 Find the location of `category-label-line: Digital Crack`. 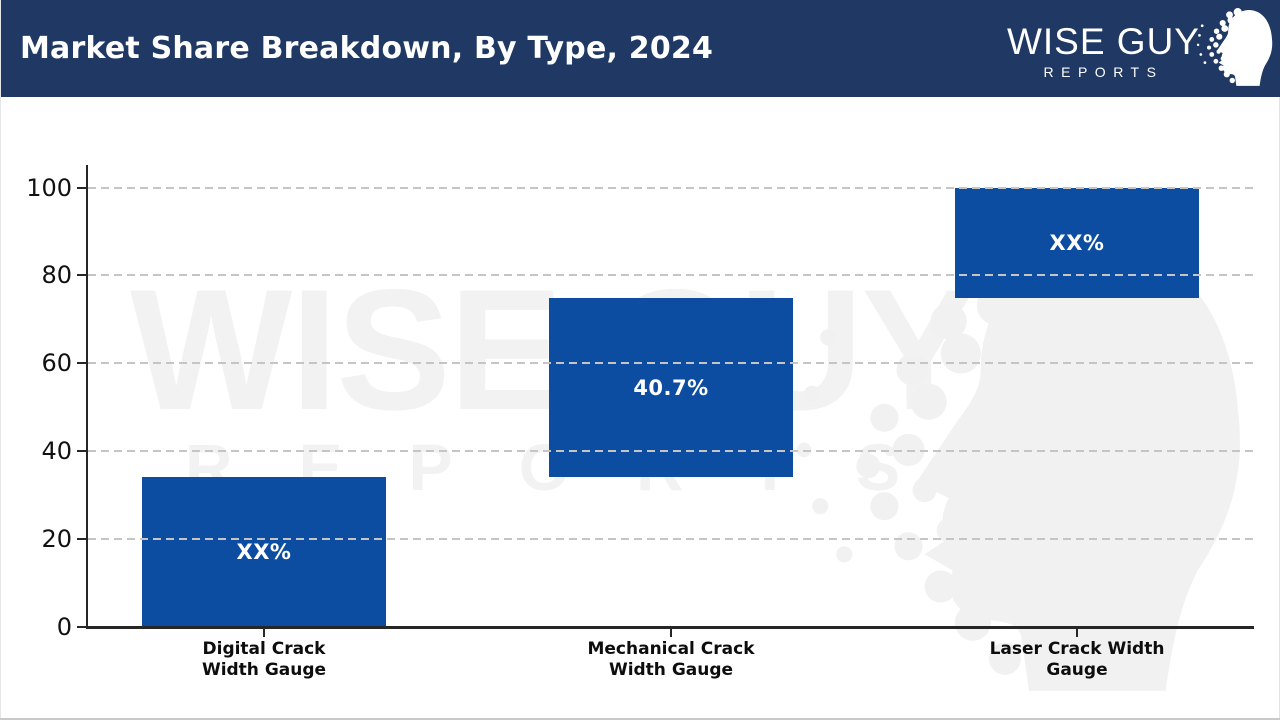

category-label-line: Digital Crack is located at coordinates (264, 649).